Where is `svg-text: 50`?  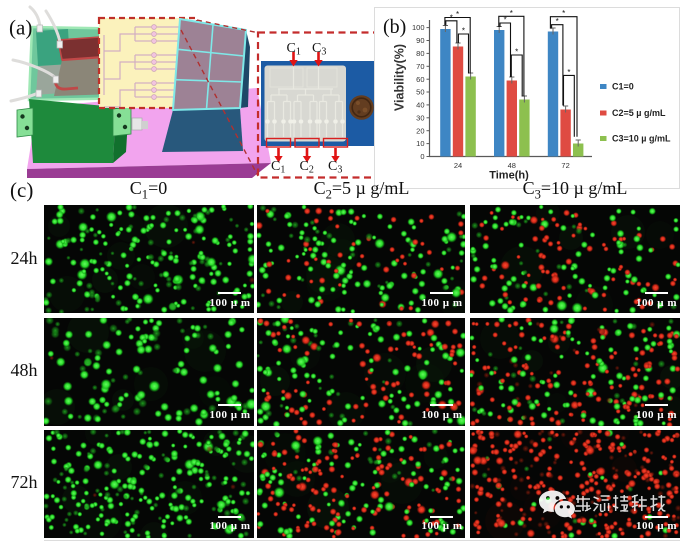
svg-text: 50 is located at coordinates (420, 92).